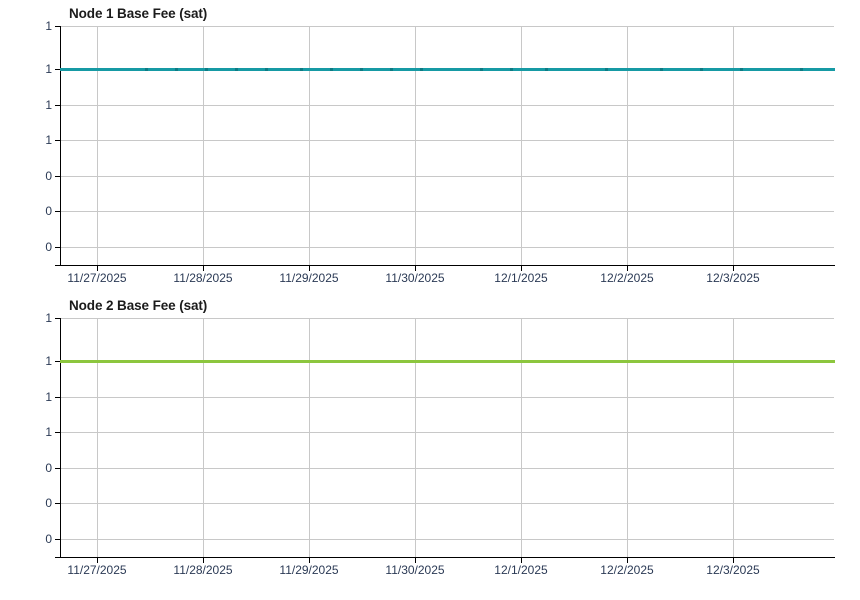 Image resolution: width=860 pixels, height=600 pixels. Describe the element at coordinates (415, 278) in the screenshot. I see `x-axis-tick-label: 11/30/2025` at that location.